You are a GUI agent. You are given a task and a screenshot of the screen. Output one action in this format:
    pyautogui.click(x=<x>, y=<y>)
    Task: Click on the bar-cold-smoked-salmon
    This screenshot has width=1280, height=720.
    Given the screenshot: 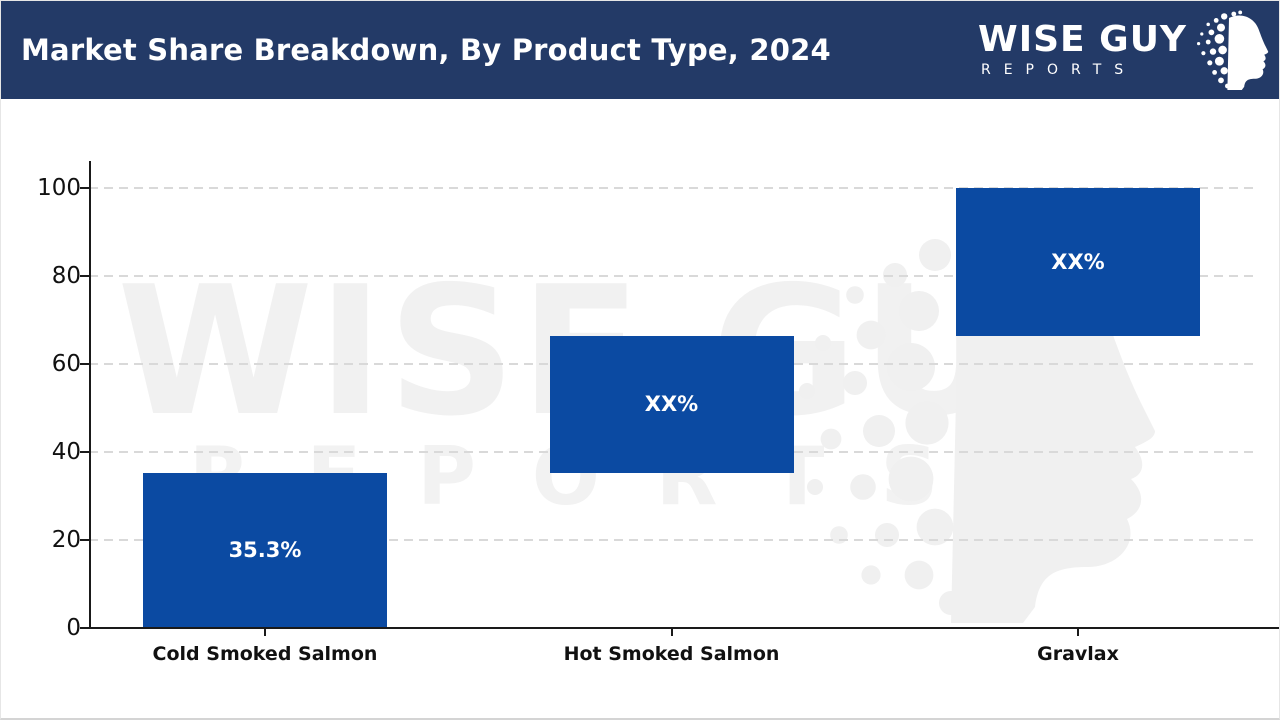 What is the action you would take?
    pyautogui.click(x=265, y=550)
    